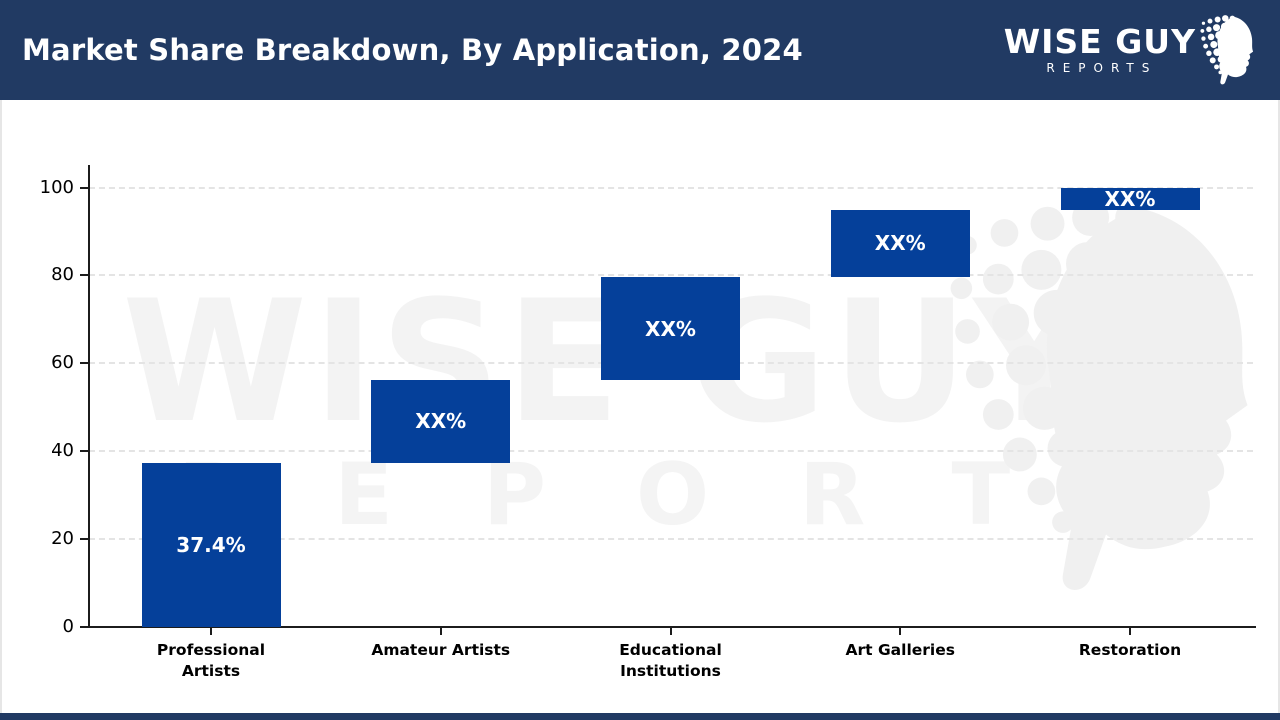 This screenshot has height=720, width=1280. Describe the element at coordinates (1228, 50) in the screenshot. I see `dot-face-logo-icon` at that location.